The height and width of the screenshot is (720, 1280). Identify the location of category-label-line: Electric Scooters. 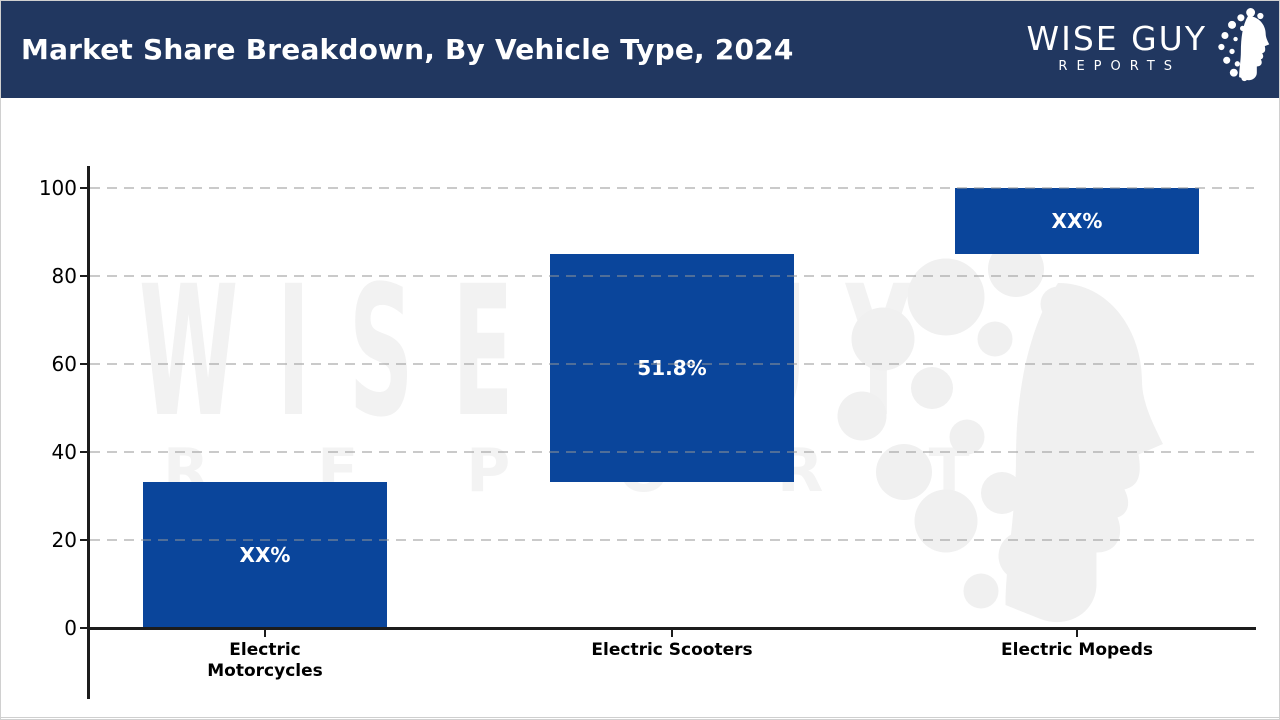
(672, 650).